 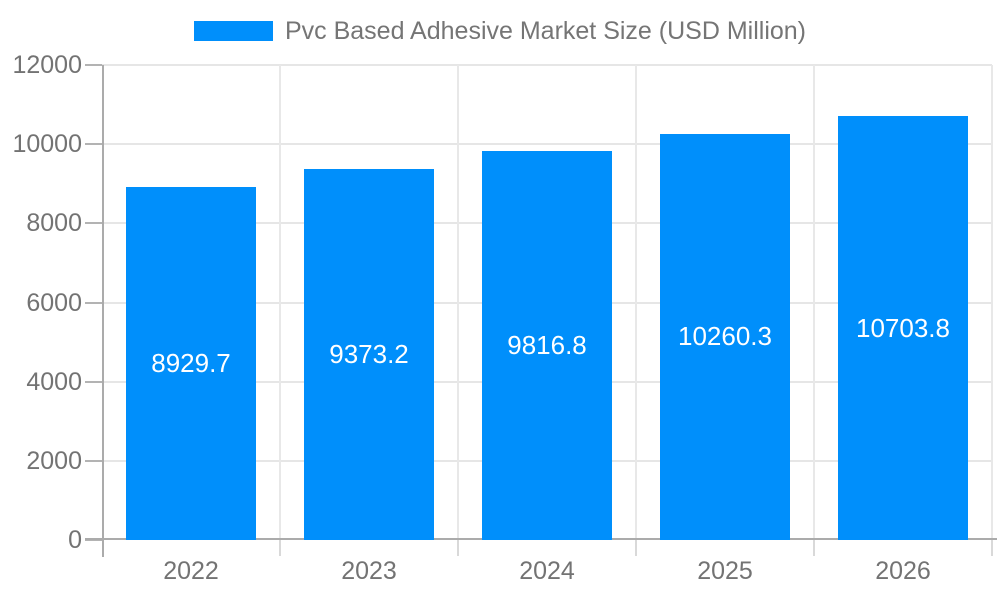 What do you see at coordinates (369, 571) in the screenshot?
I see `x-axis-label-2023: 2023` at bounding box center [369, 571].